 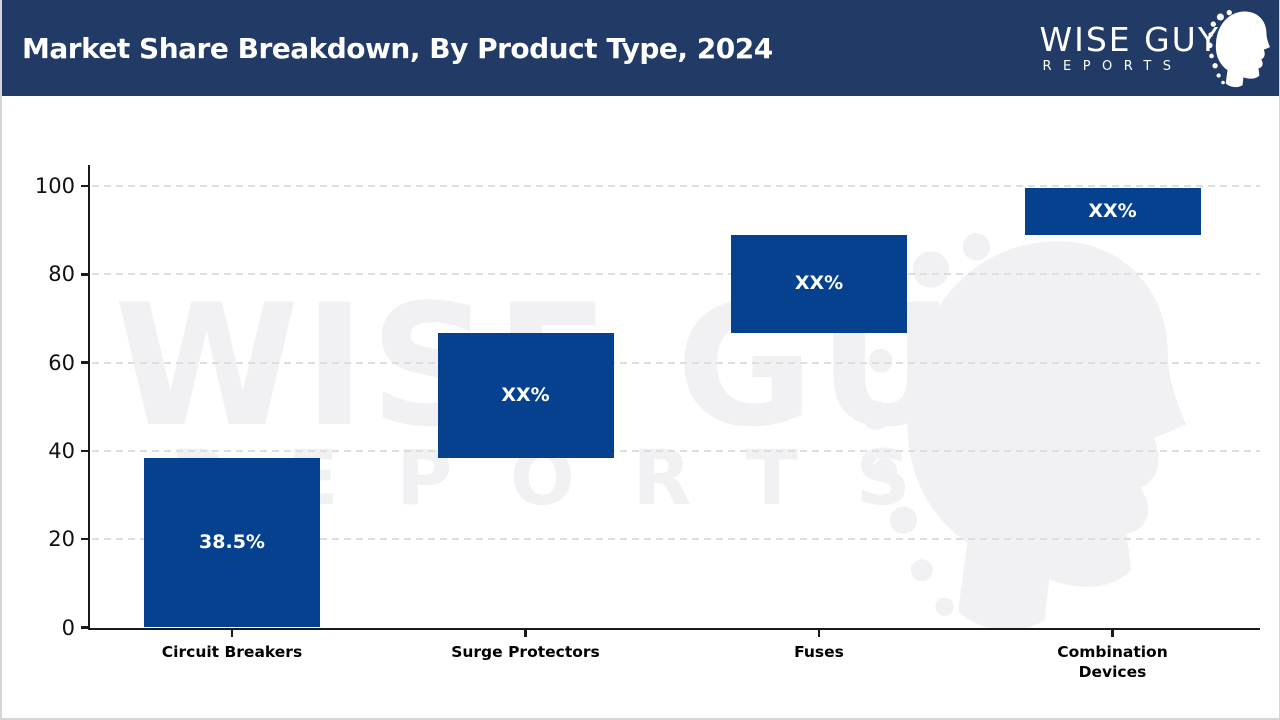 I want to click on logo-text: WISE GUY REPORTS, so click(x=1129, y=47).